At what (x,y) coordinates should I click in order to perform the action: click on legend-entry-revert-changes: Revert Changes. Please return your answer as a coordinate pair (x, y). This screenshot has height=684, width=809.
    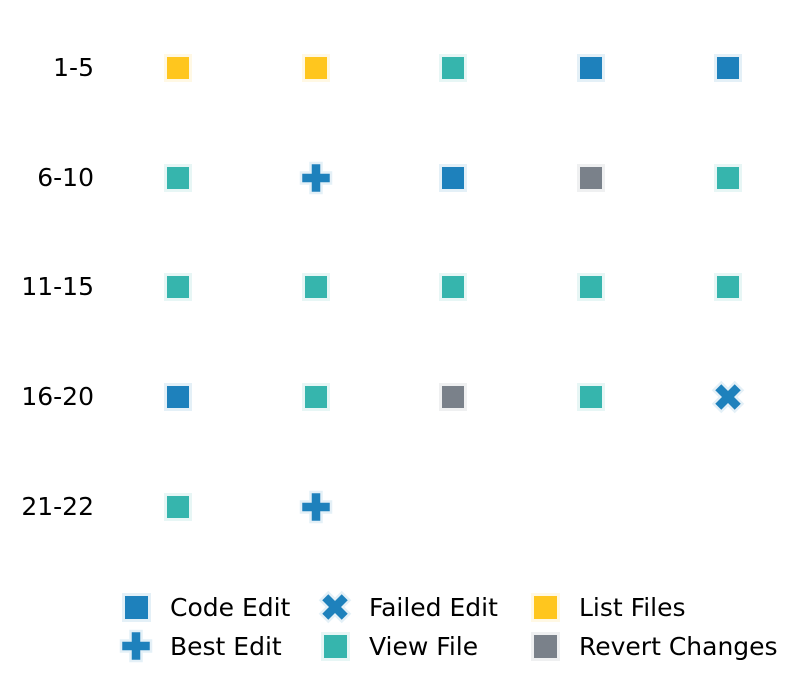
    Looking at the image, I should click on (652, 646).